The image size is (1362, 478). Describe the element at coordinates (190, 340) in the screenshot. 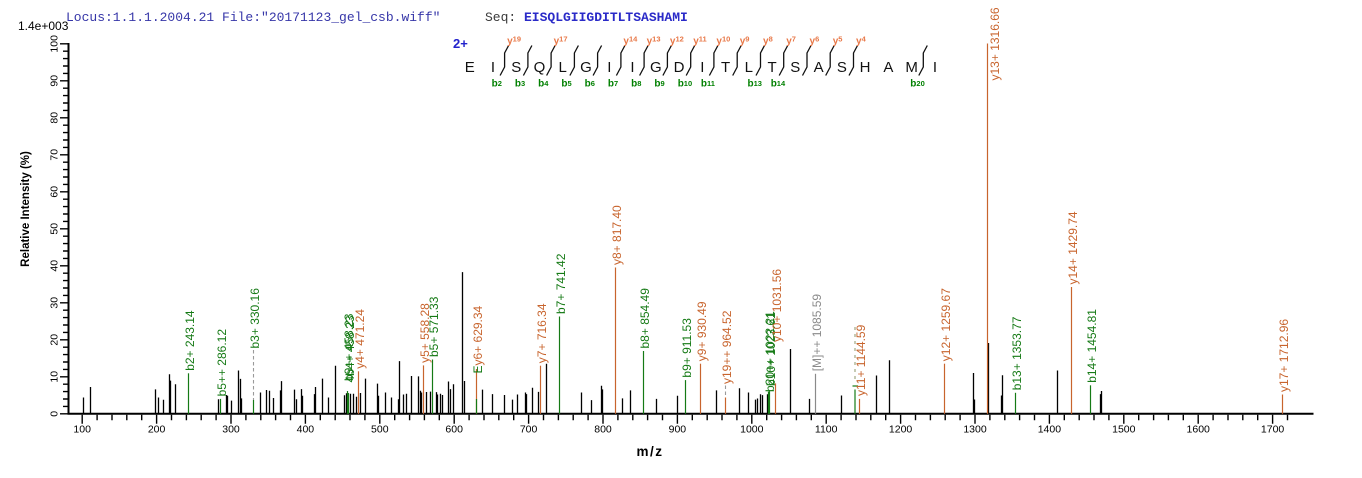

I see `svg-text: b2+ 243.14` at that location.